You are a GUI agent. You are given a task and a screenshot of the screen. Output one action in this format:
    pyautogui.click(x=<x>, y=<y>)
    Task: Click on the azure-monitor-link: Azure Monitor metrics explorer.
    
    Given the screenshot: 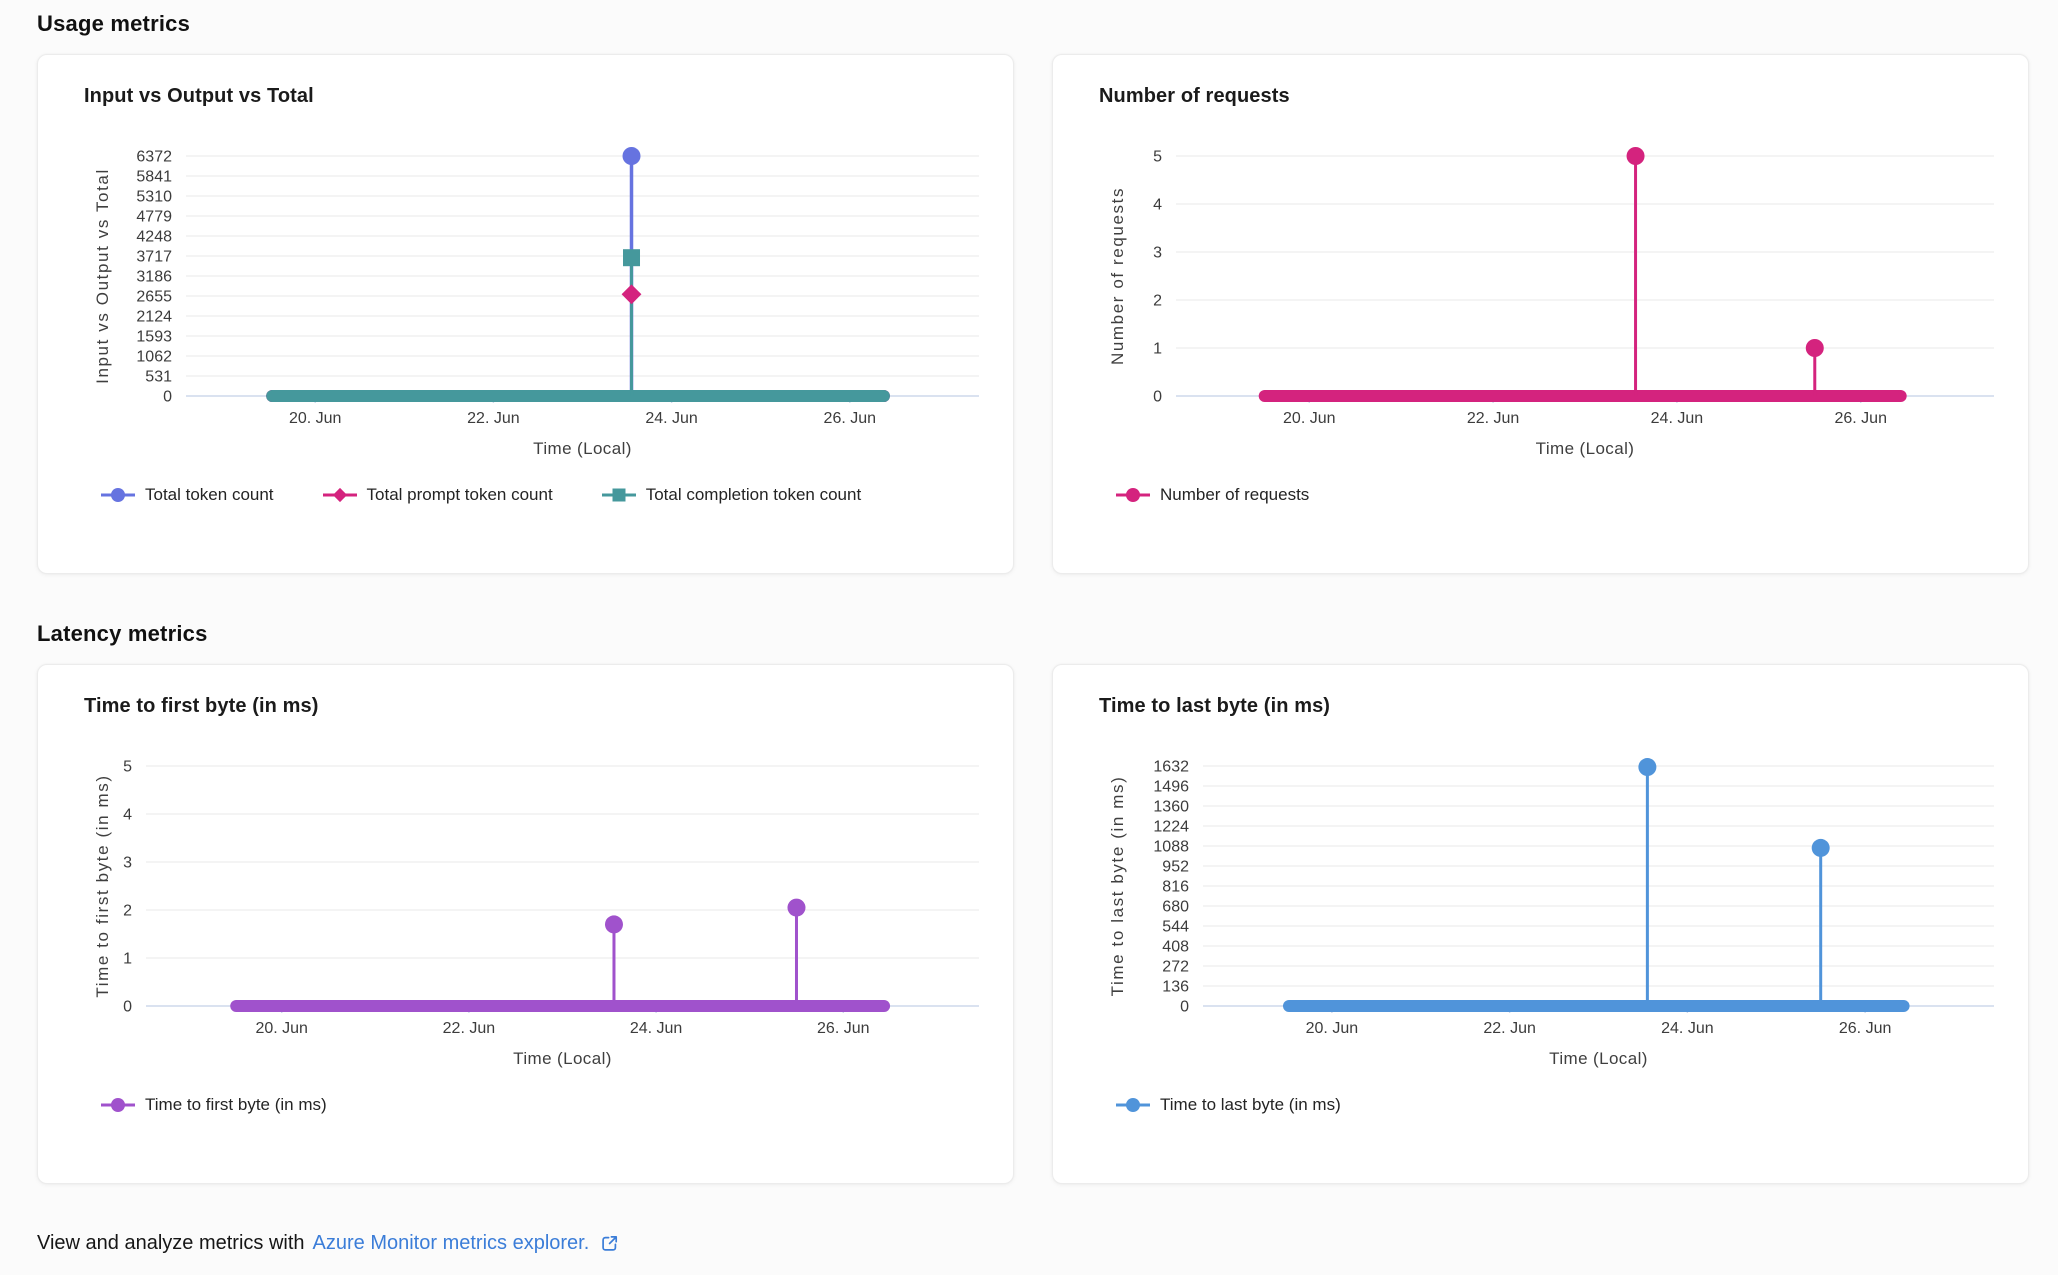 What is the action you would take?
    pyautogui.click(x=467, y=1243)
    